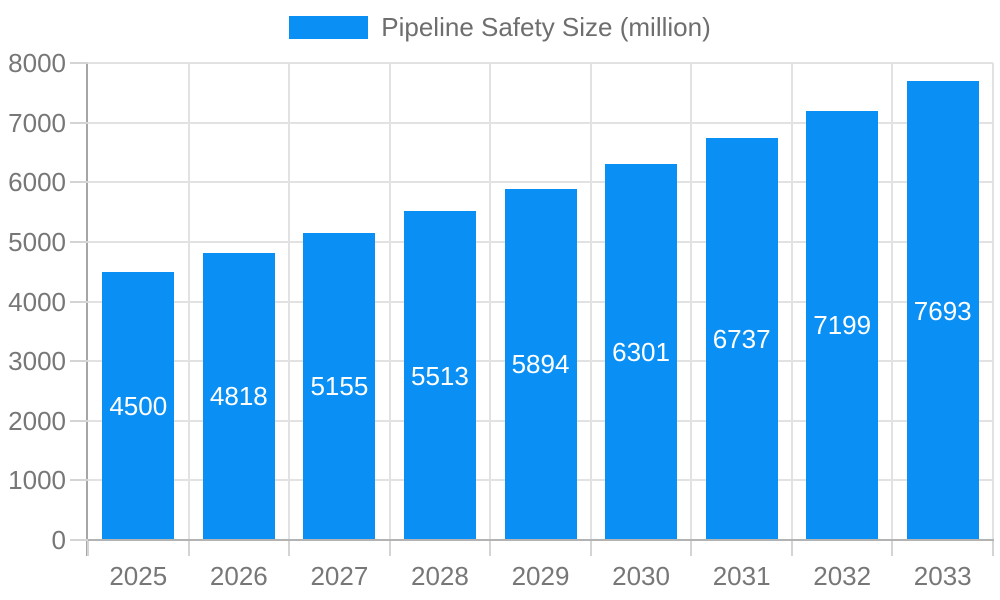 Image resolution: width=1000 pixels, height=600 pixels. I want to click on bar-2026: 4818, so click(238, 396).